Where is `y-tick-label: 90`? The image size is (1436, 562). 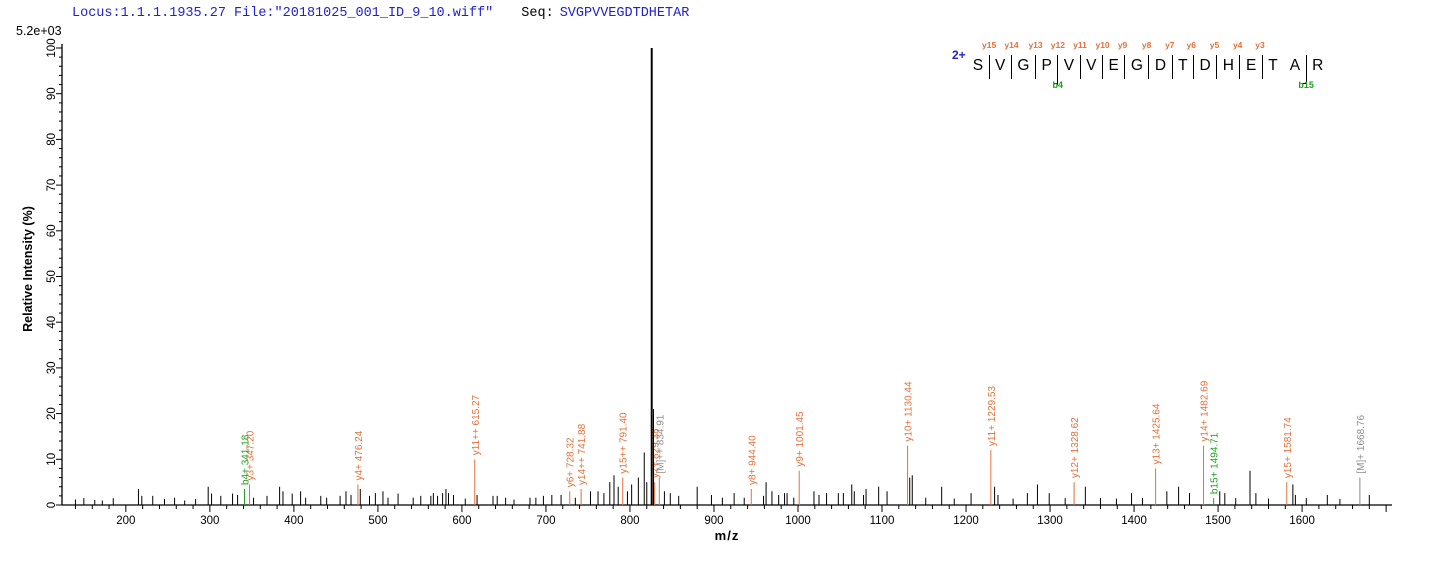 y-tick-label: 90 is located at coordinates (52, 93).